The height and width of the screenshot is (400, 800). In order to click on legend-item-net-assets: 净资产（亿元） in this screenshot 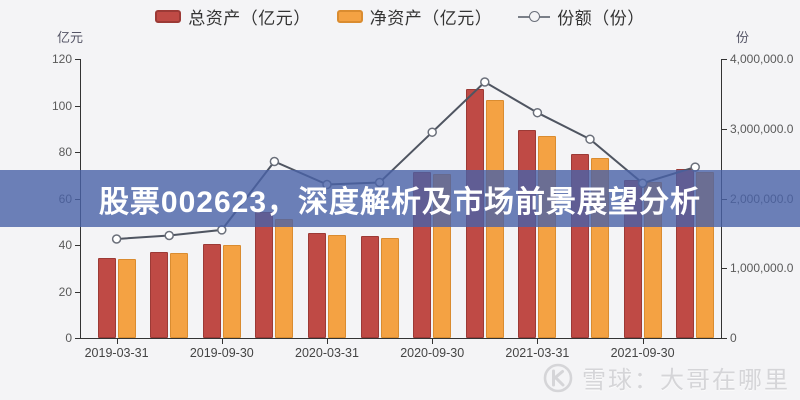, I will do `click(414, 16)`.